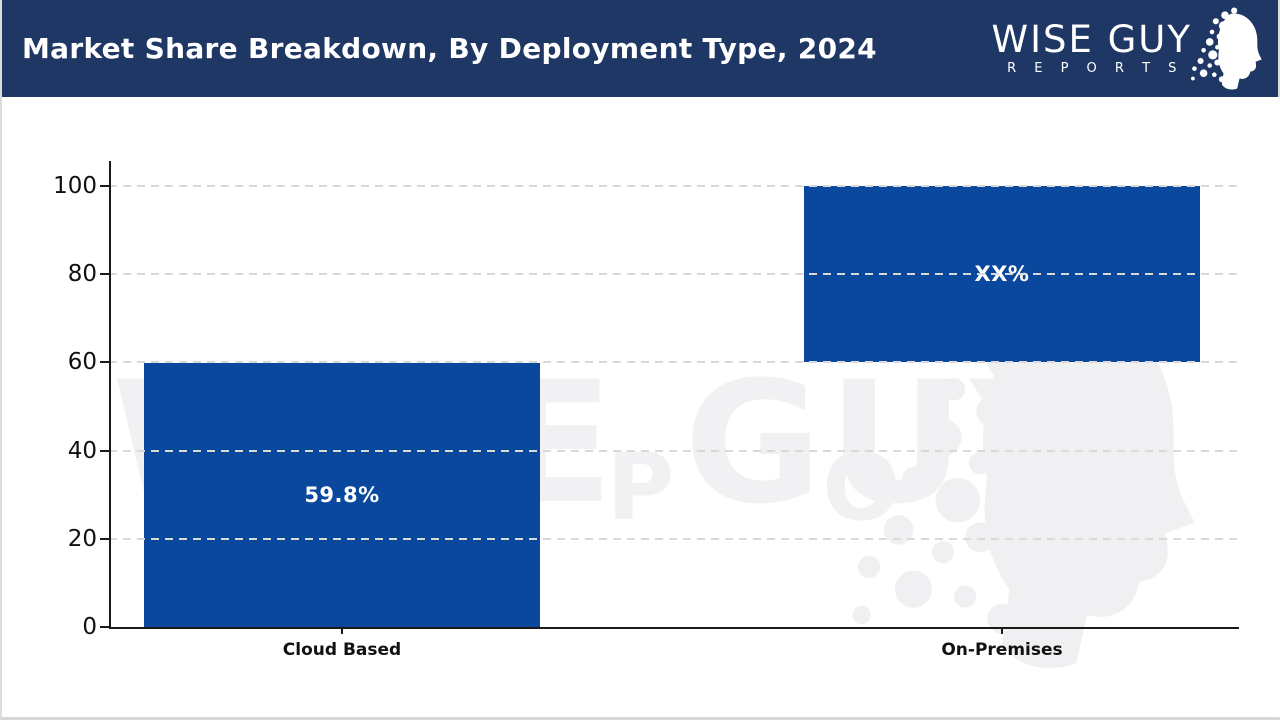 The width and height of the screenshot is (1280, 720). I want to click on brand-wordmark: WISE GUY R E P O R T S, so click(1091, 47).